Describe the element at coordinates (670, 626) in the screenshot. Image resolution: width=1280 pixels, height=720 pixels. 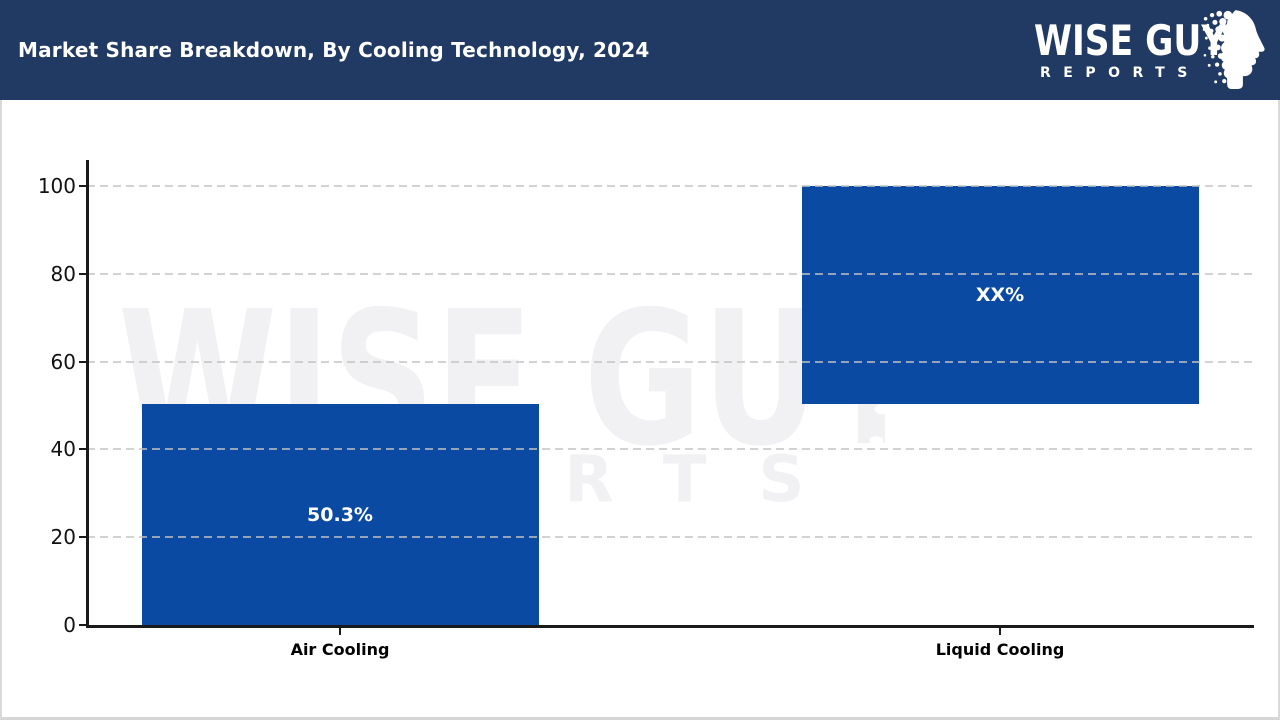
I see `x-axis-line` at that location.